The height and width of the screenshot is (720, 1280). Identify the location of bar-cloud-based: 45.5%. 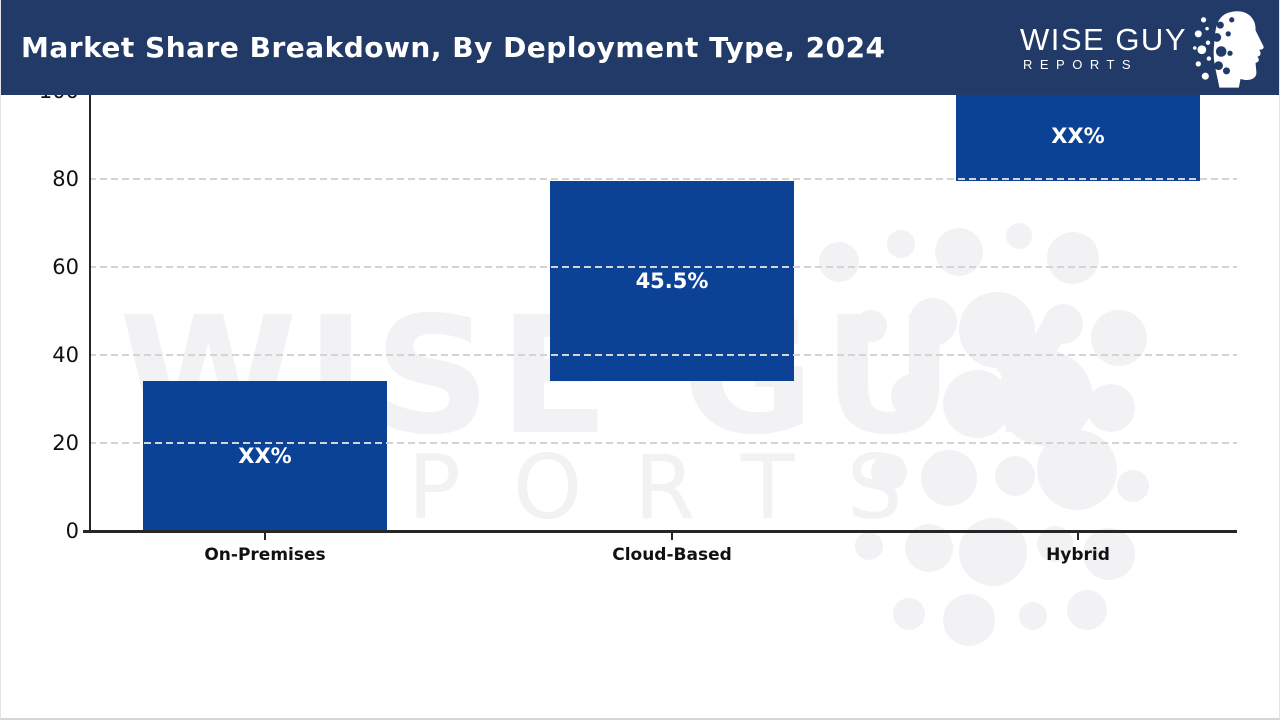
(672, 281).